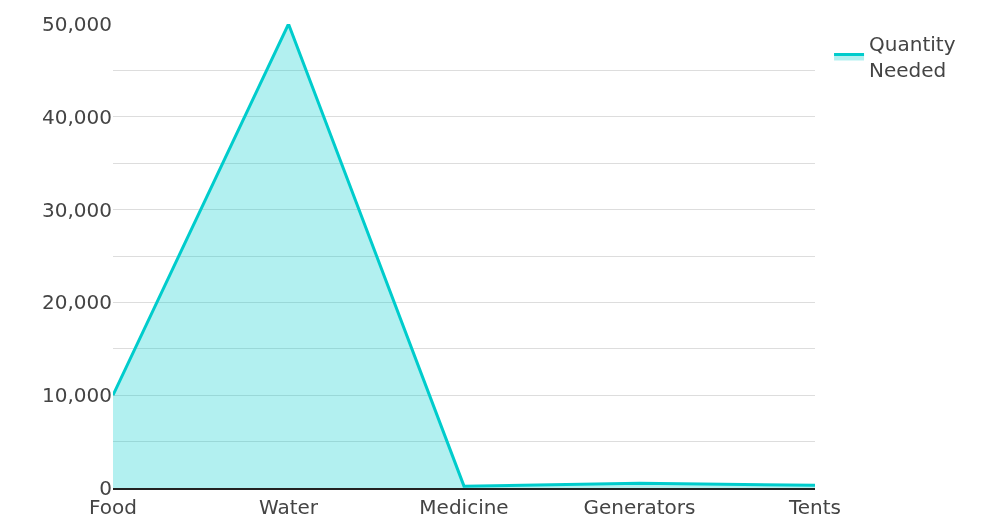 Image resolution: width=1004 pixels, height=531 pixels. What do you see at coordinates (288, 507) in the screenshot?
I see `x-tick-label: Water` at bounding box center [288, 507].